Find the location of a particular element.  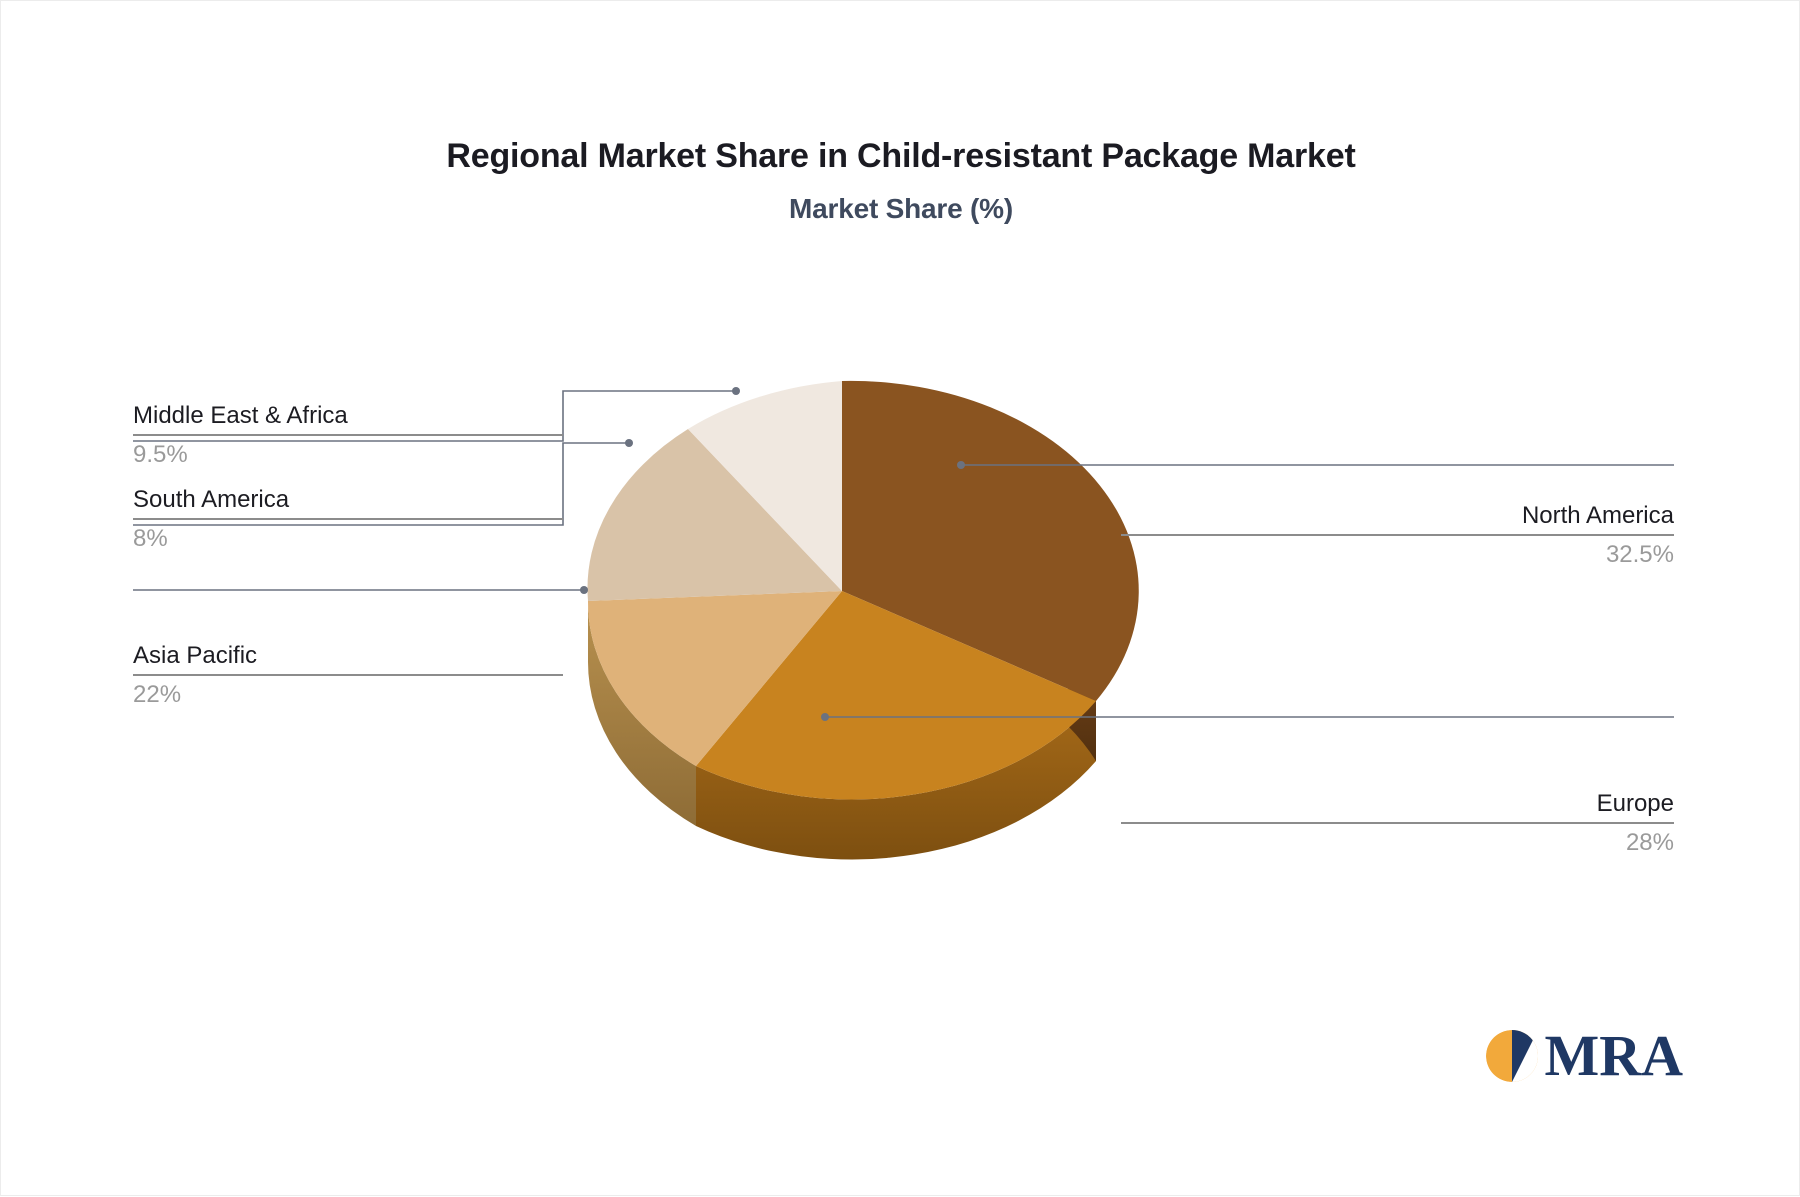

label-value-mea: 9.5% is located at coordinates (160, 454).